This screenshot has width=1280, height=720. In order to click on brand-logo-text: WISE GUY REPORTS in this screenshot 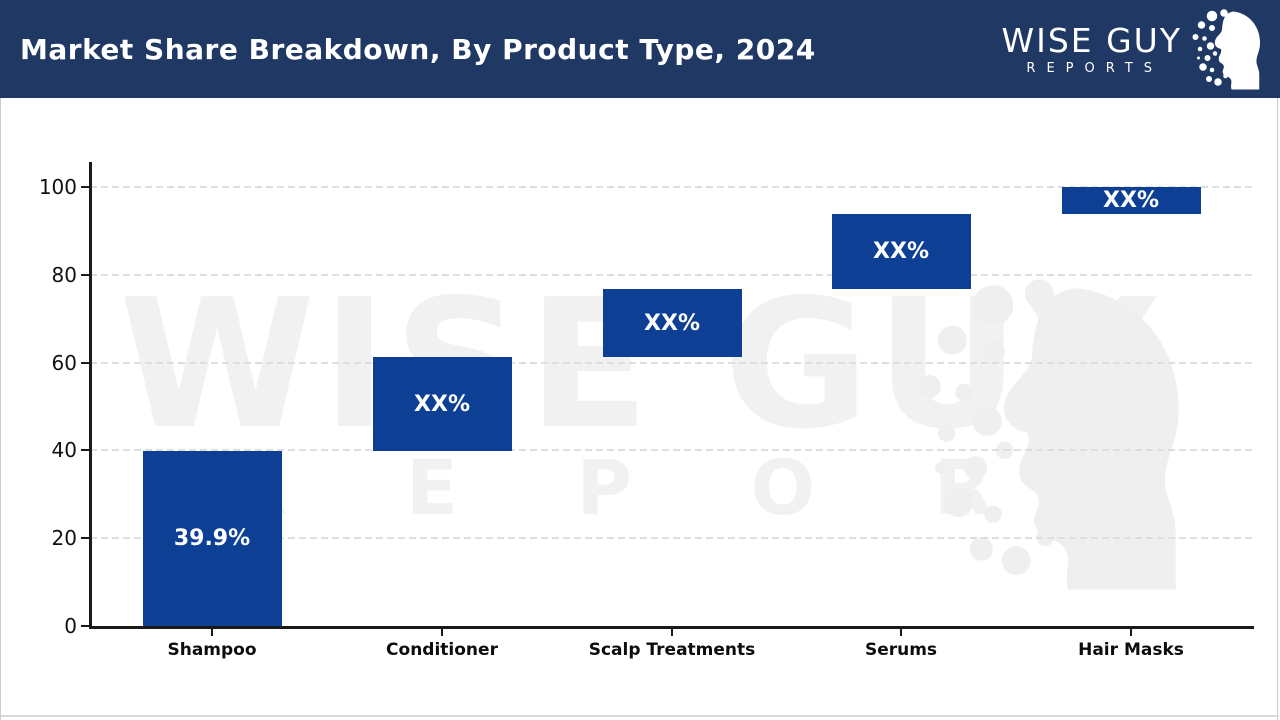, I will do `click(1091, 49)`.